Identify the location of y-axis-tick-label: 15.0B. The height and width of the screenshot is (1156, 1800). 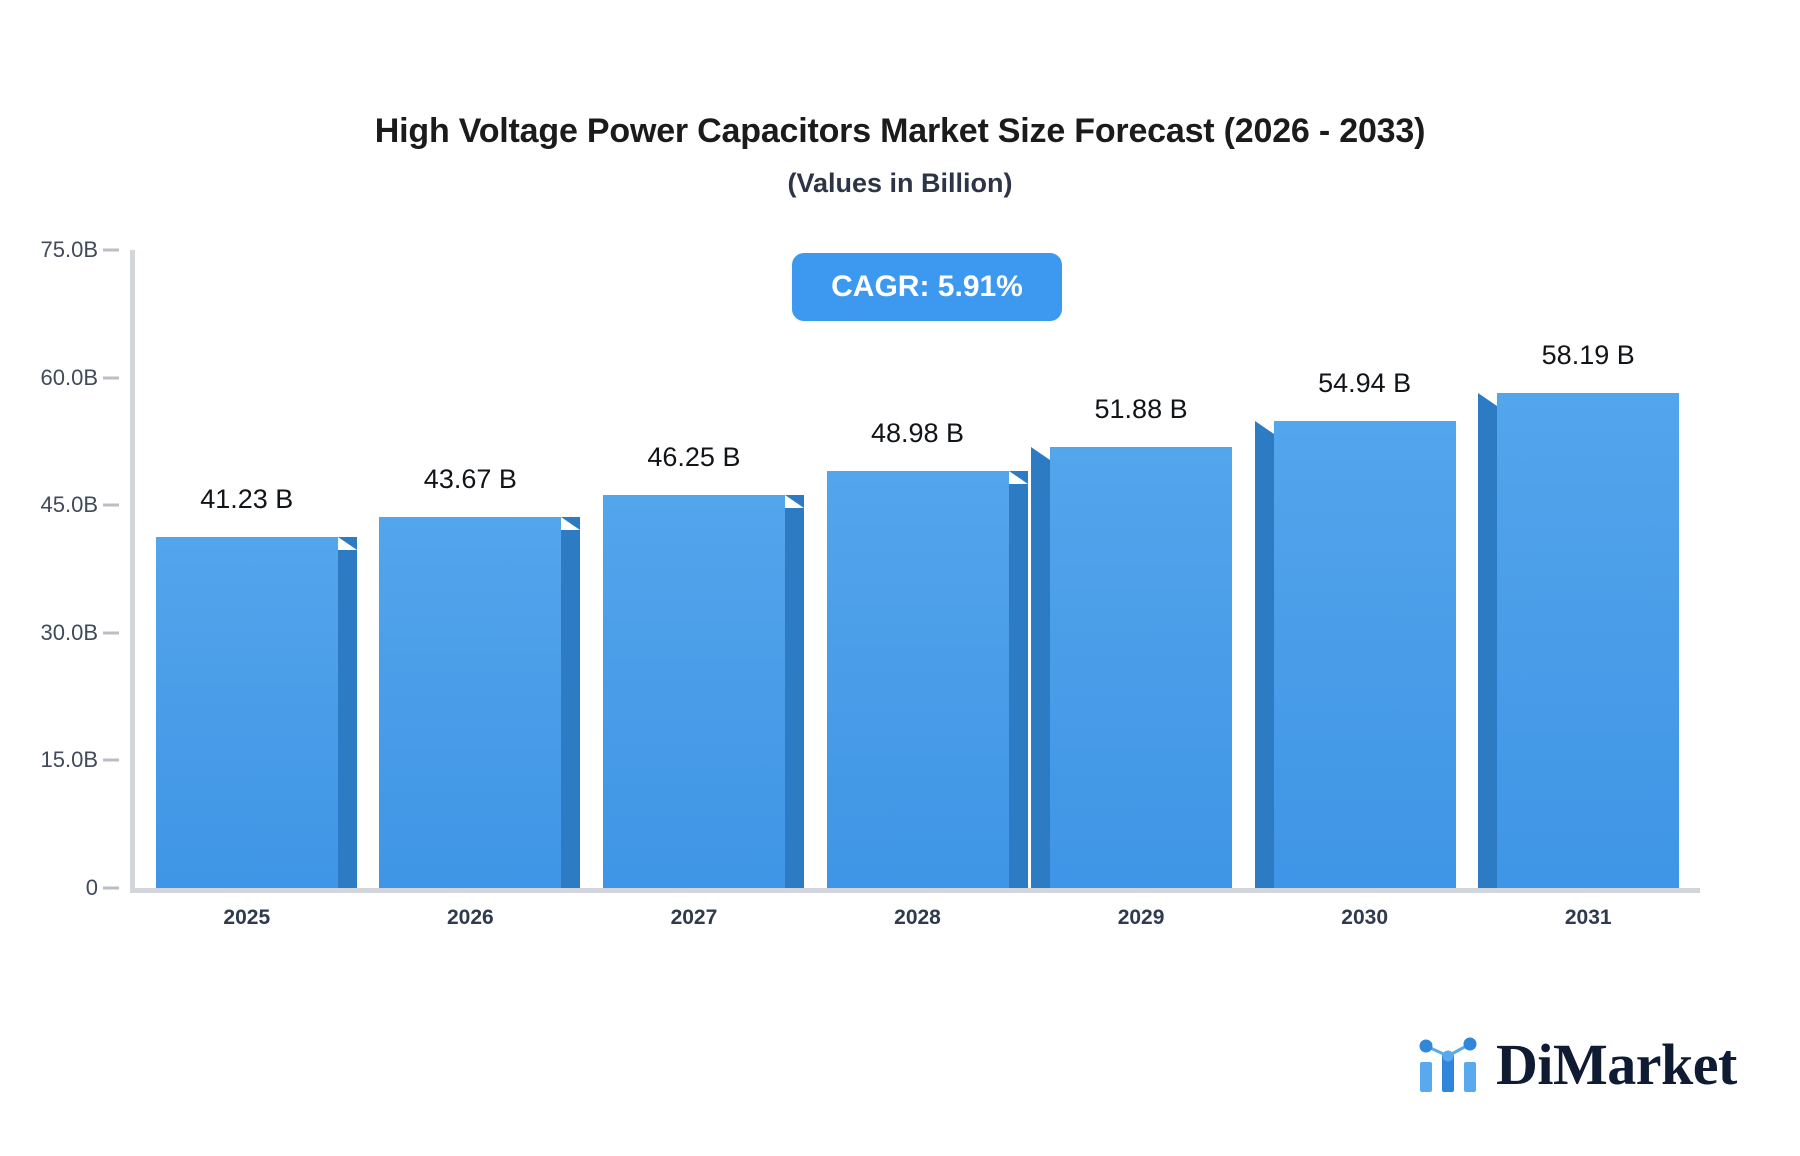
(69, 760).